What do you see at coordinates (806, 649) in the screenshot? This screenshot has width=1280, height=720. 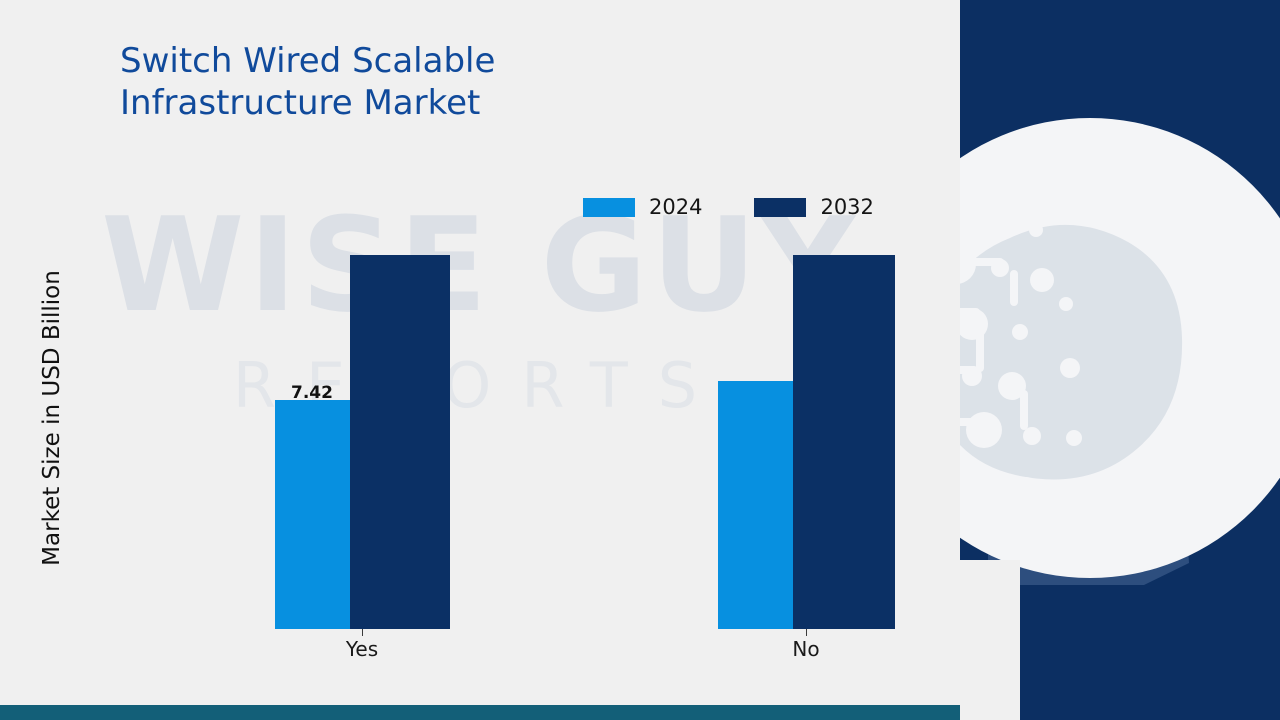 I see `x-axis-label-no: No` at bounding box center [806, 649].